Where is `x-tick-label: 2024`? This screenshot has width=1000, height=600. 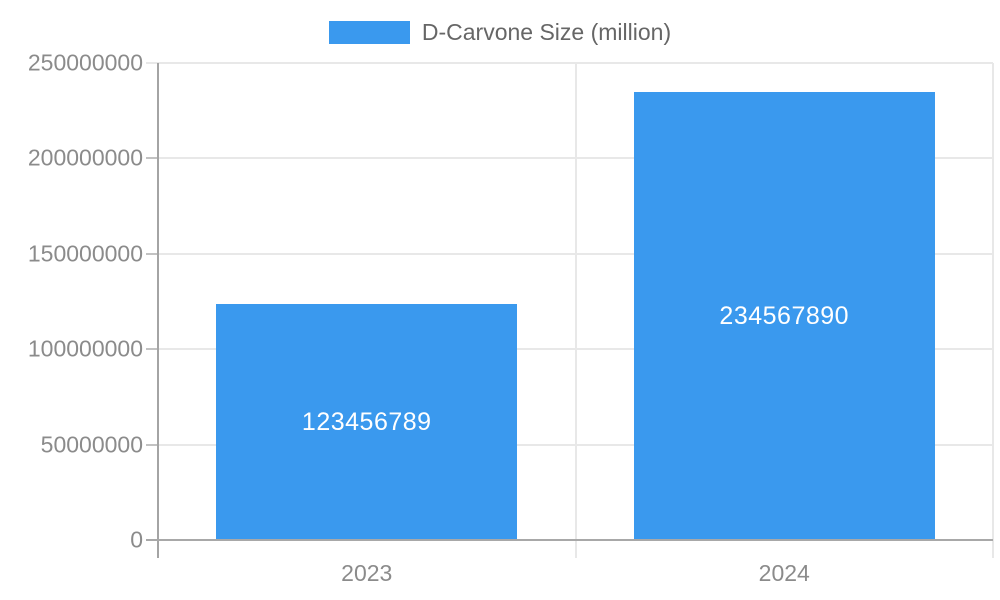
x-tick-label: 2024 is located at coordinates (784, 573).